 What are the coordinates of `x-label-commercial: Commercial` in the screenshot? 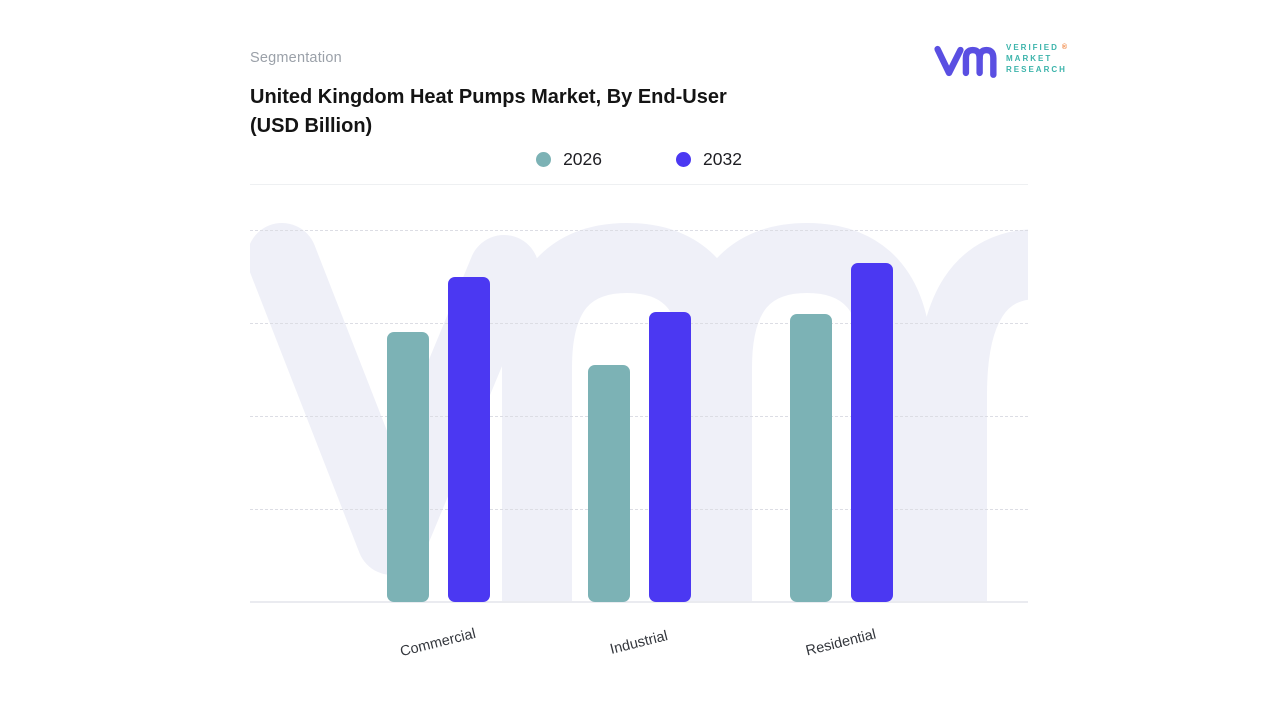 It's located at (438, 643).